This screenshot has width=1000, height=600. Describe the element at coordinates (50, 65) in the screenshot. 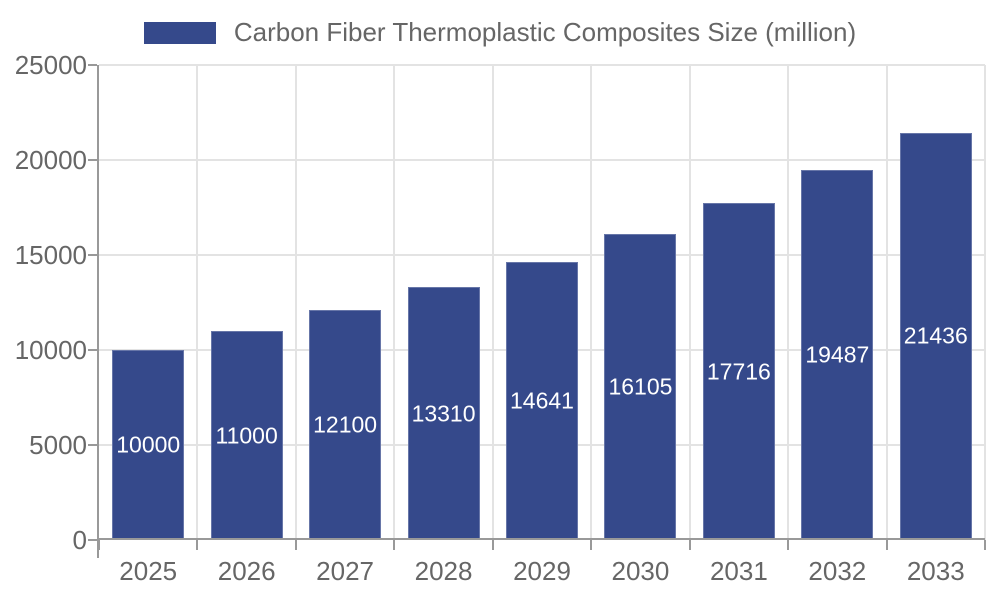

I see `y-axis-tick-label: 25000` at that location.